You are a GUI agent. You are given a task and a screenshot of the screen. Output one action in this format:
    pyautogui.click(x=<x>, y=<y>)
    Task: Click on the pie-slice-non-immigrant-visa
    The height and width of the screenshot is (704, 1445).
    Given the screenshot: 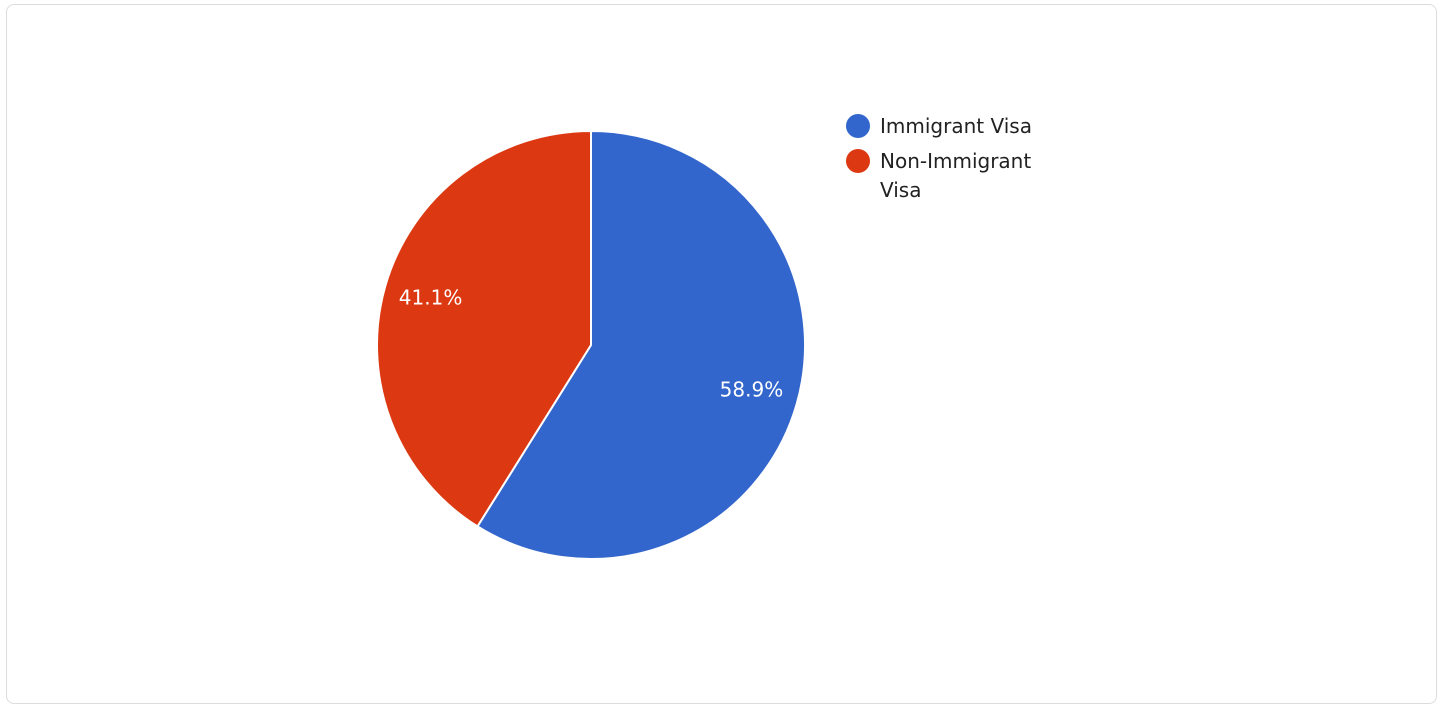 What is the action you would take?
    pyautogui.click(x=484, y=328)
    